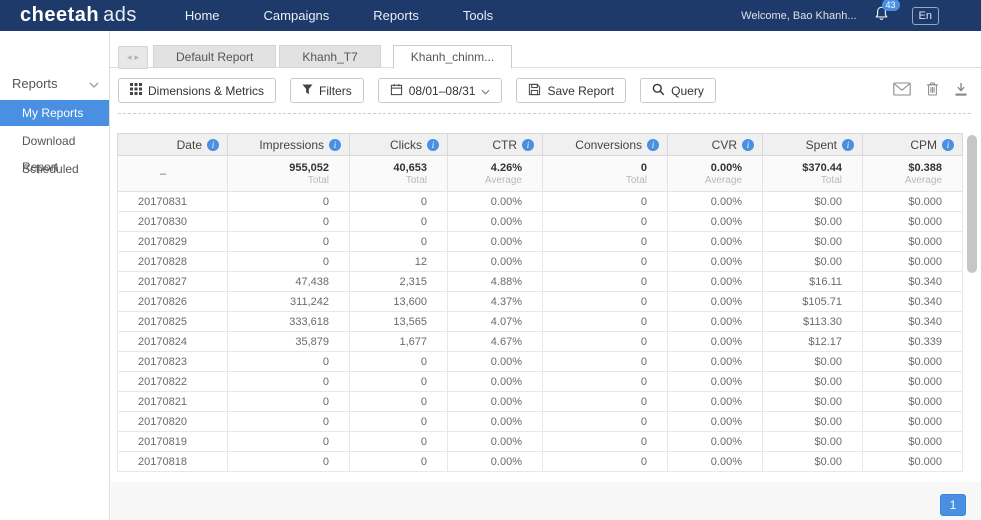 The image size is (981, 520). I want to click on save-report-button: Save Report, so click(571, 90).